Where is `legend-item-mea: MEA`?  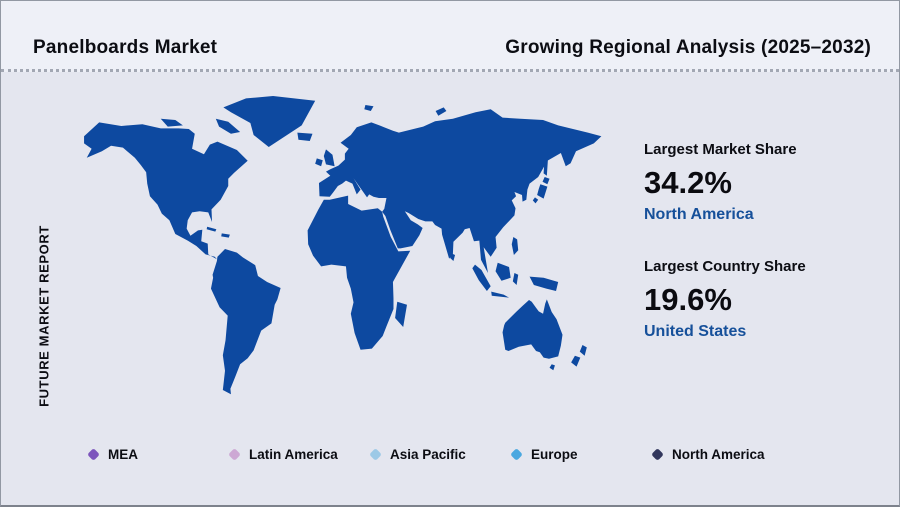
legend-item-mea: MEA is located at coordinates (158, 454).